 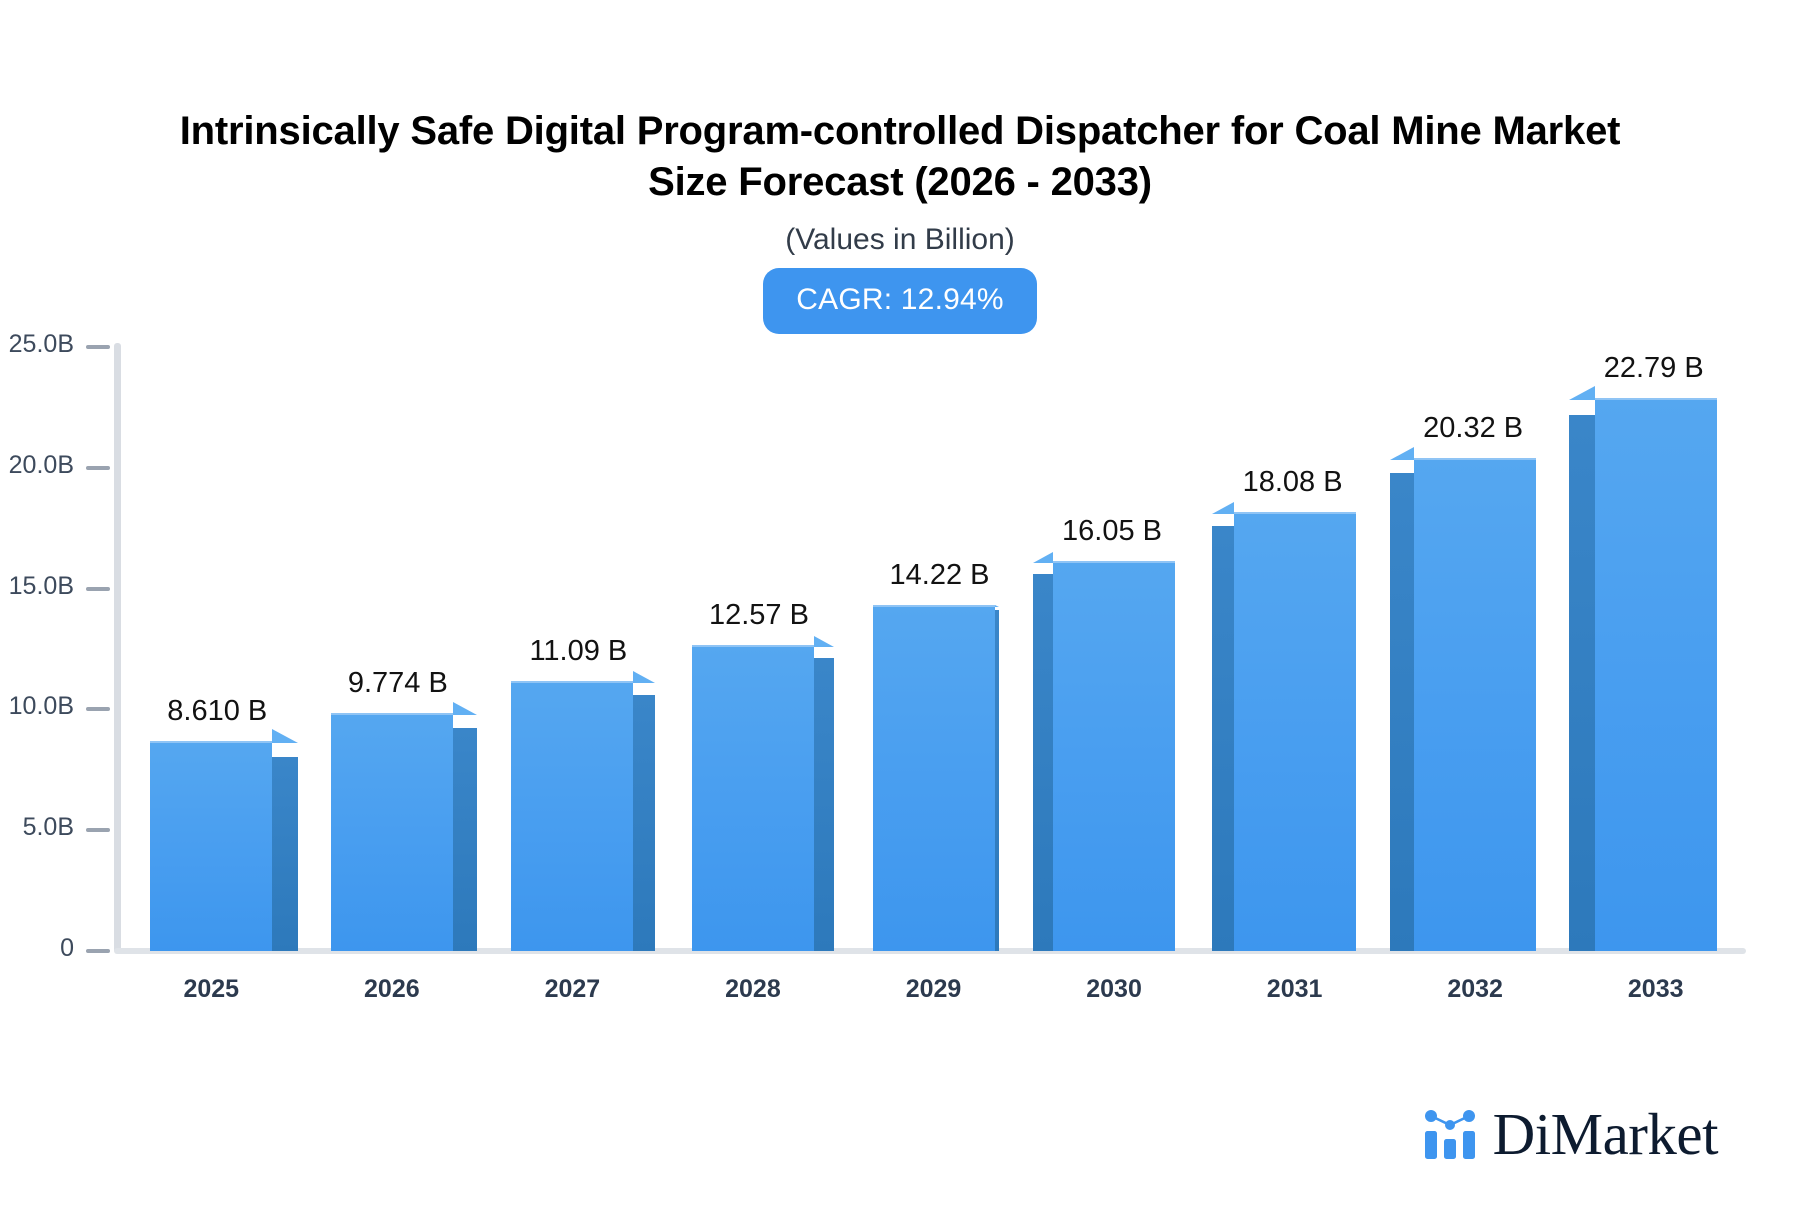 What do you see at coordinates (217, 710) in the screenshot?
I see `bar-value-label: 8.610 B` at bounding box center [217, 710].